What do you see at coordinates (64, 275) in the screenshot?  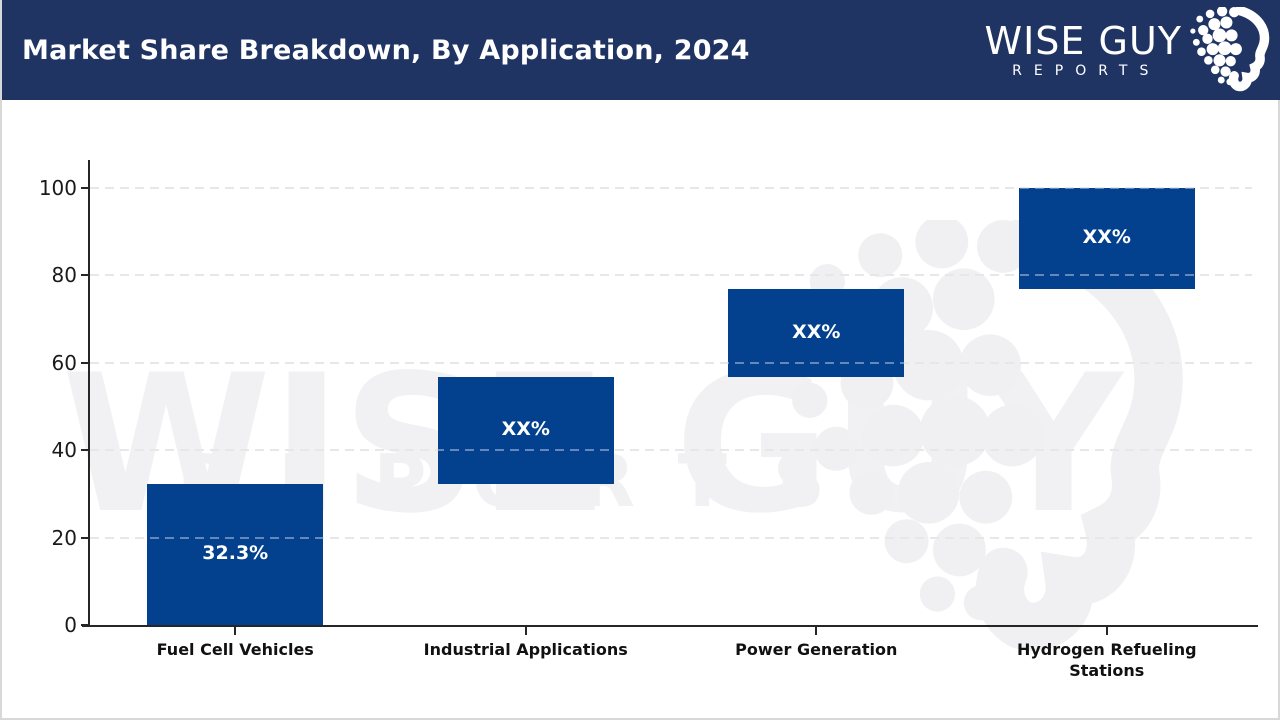 I see `y-tick-label-80: 80` at bounding box center [64, 275].